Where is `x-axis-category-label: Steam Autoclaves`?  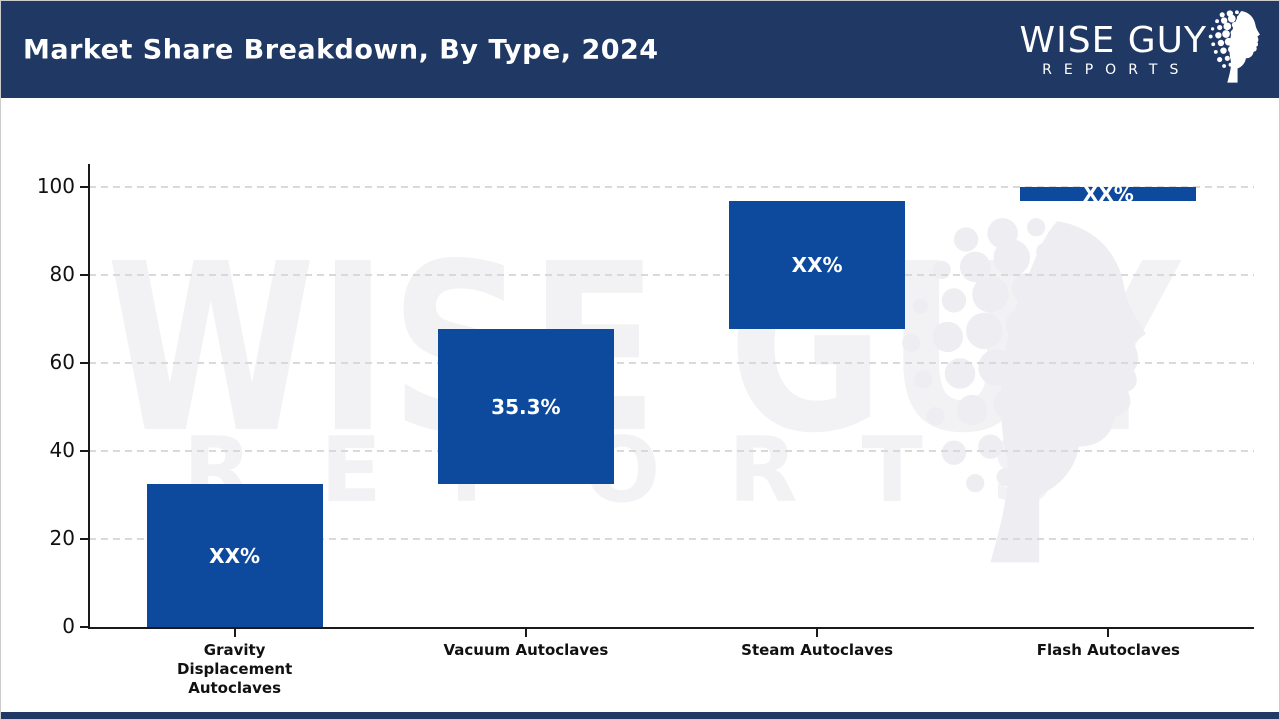
x-axis-category-label: Steam Autoclaves is located at coordinates (817, 650).